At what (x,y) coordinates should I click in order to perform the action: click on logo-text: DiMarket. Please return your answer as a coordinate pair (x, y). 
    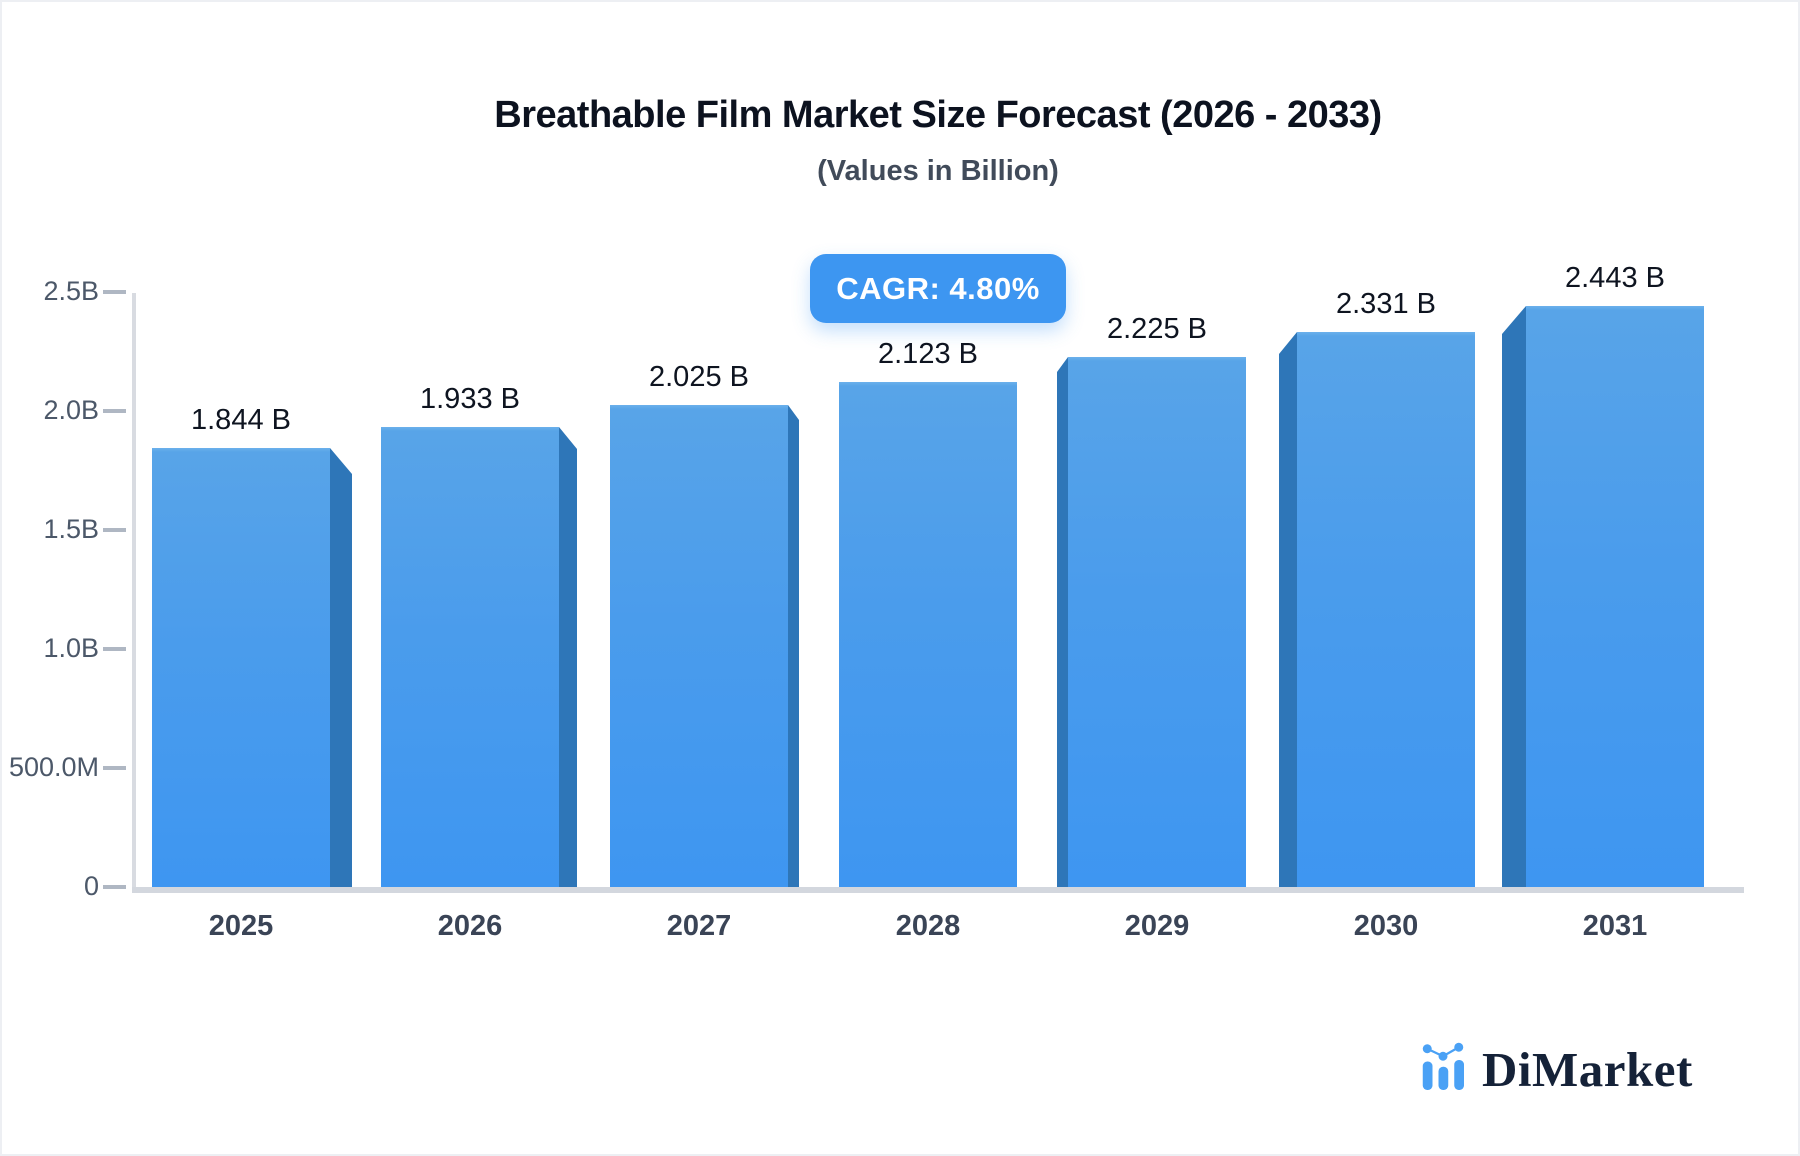
    Looking at the image, I should click on (1587, 1069).